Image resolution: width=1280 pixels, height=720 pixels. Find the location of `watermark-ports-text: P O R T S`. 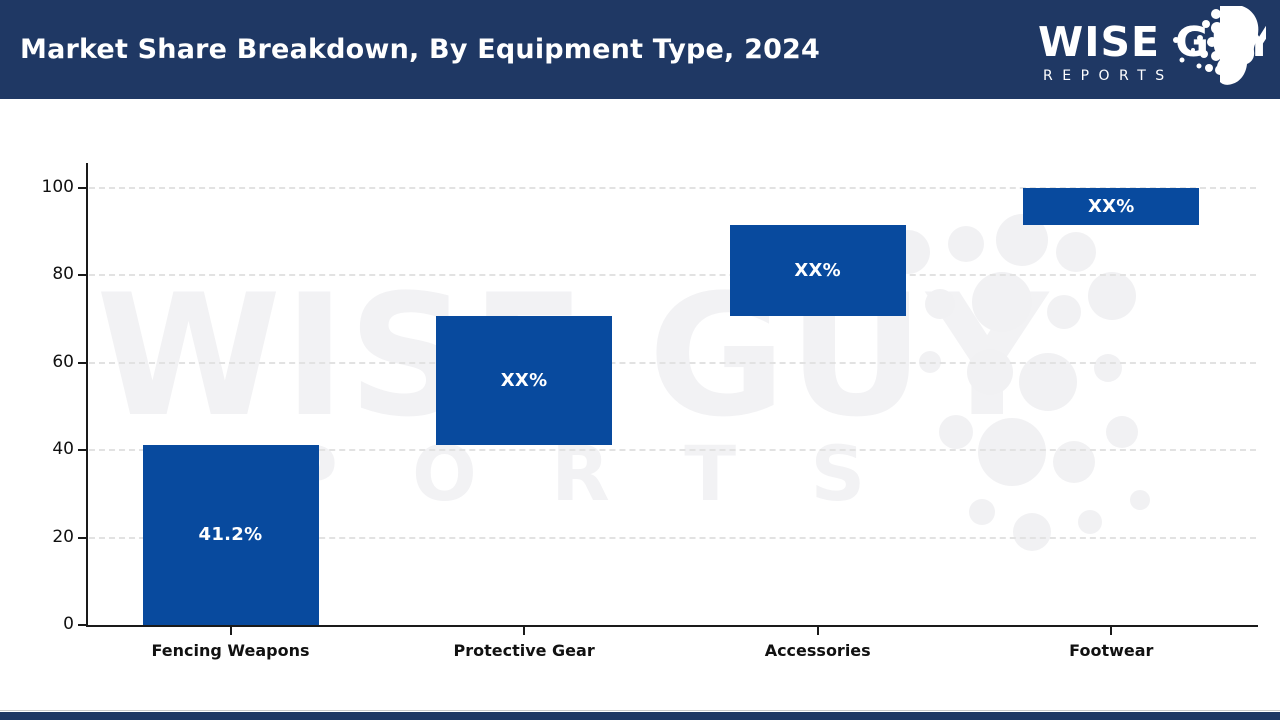

watermark-ports-text: P O R T S is located at coordinates (586, 473).